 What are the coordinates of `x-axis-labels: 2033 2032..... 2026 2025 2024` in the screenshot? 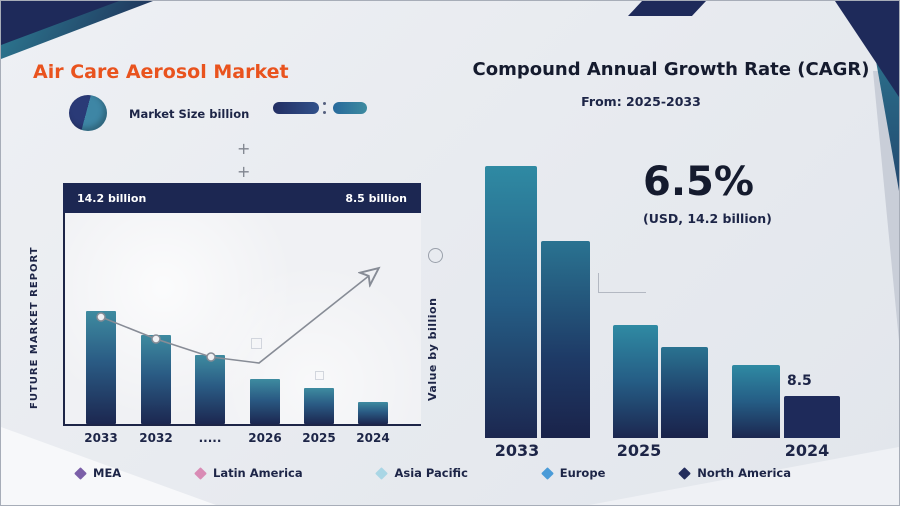 It's located at (242, 439).